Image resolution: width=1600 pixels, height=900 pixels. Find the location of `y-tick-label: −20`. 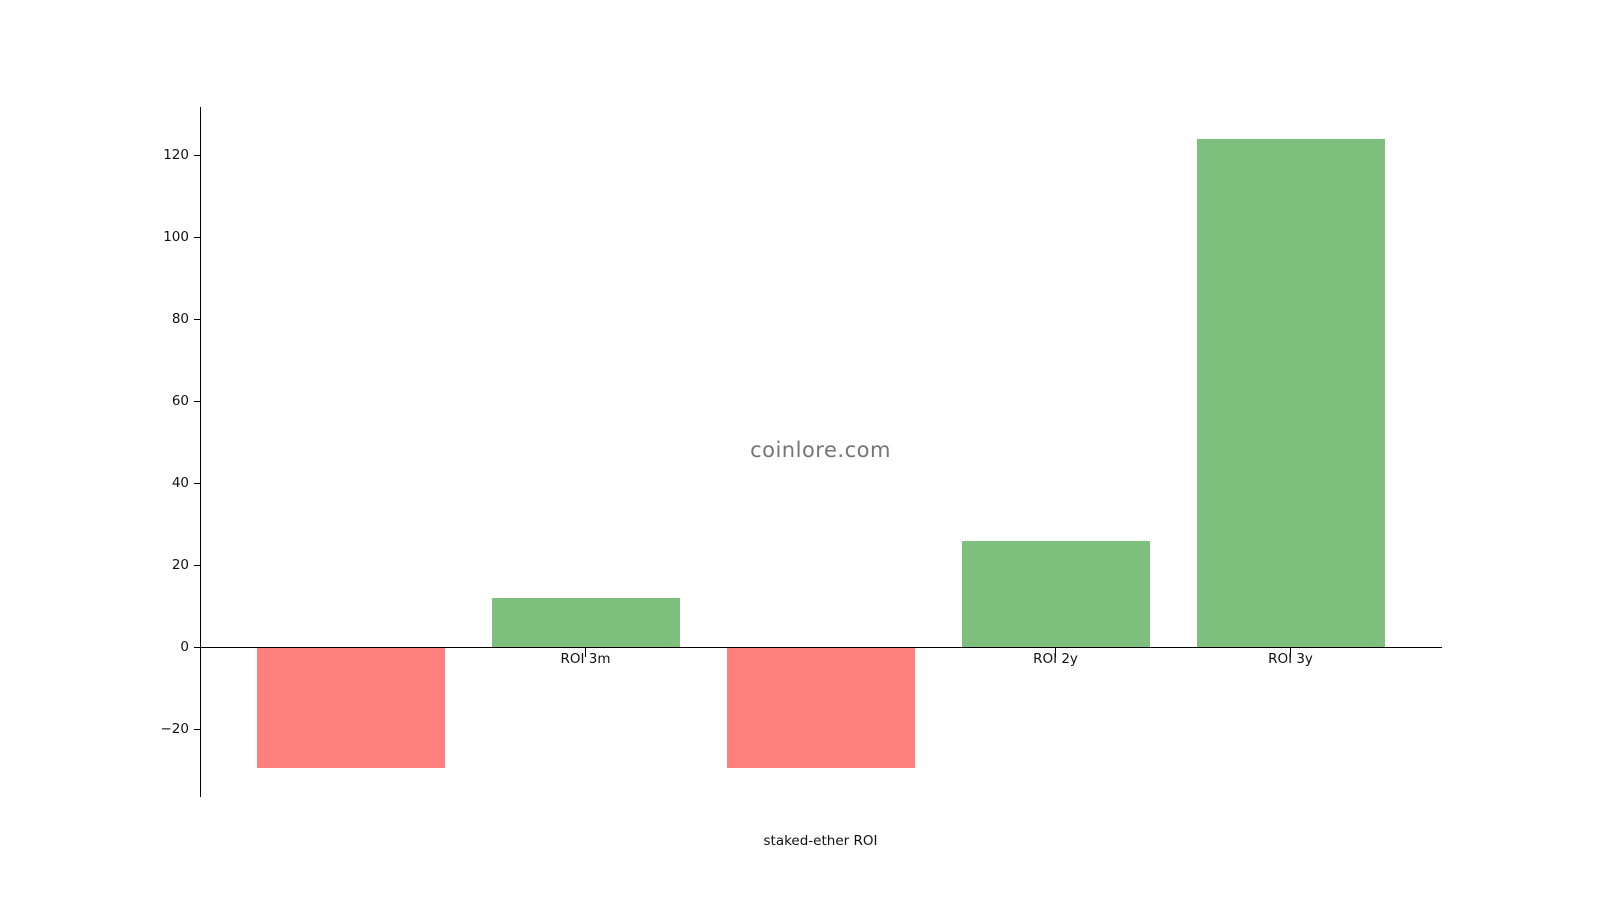

y-tick-label: −20 is located at coordinates (175, 729).